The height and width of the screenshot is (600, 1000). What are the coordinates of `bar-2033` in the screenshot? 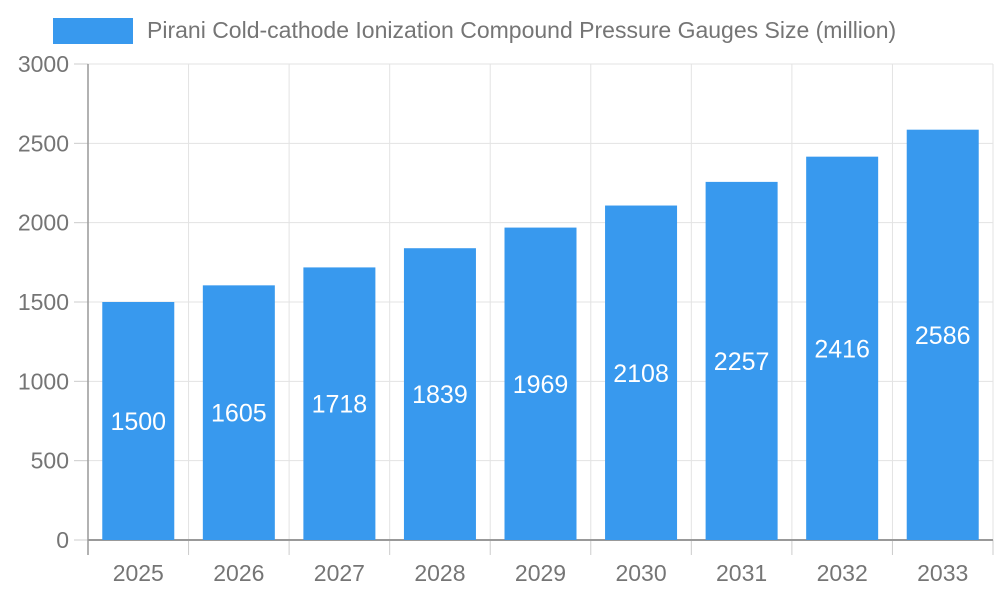 It's located at (942, 335).